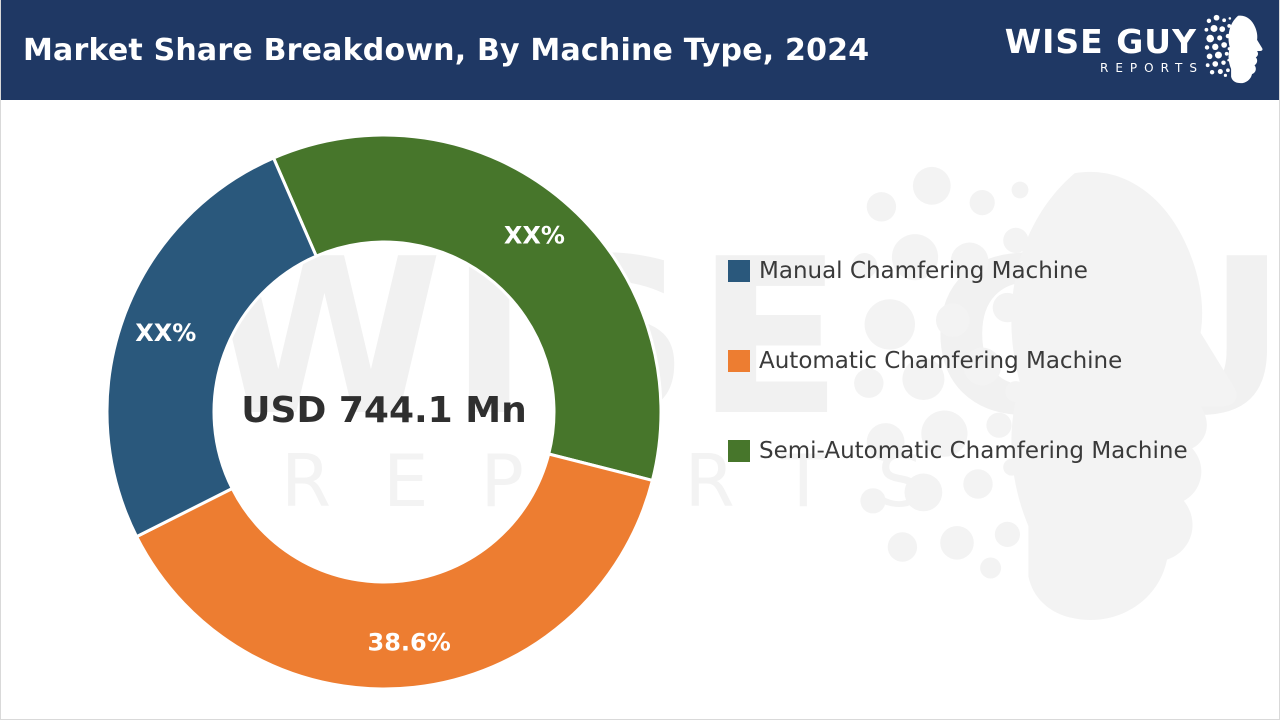 The image size is (1280, 720). Describe the element at coordinates (409, 643) in the screenshot. I see `slice-label: 38.6%` at that location.